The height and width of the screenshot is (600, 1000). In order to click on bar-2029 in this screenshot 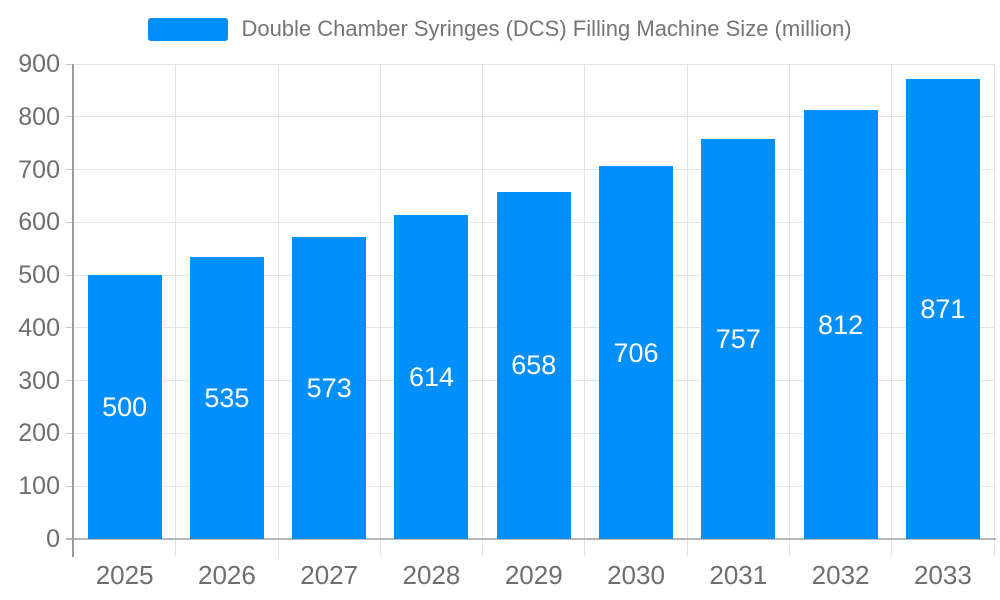, I will do `click(533, 365)`.